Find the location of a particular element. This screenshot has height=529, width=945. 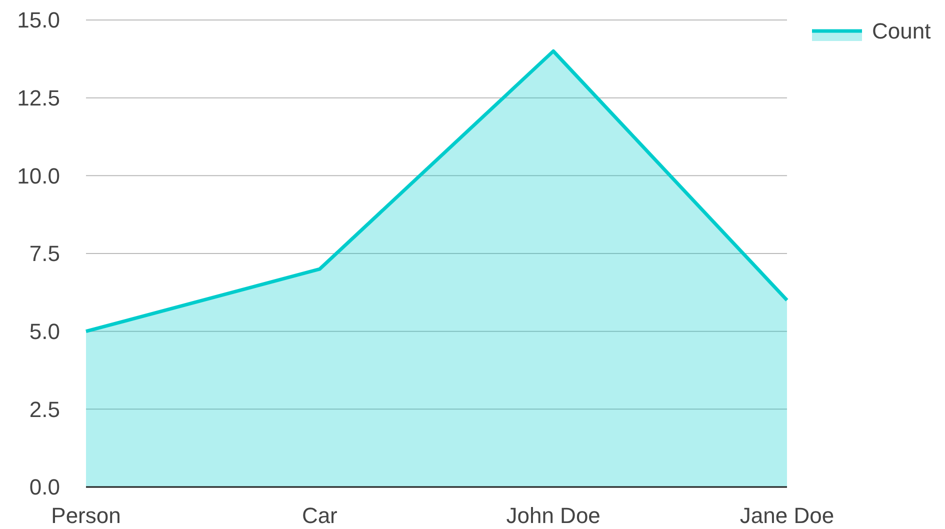

y-tick-label: 7.5 is located at coordinates (44, 253).